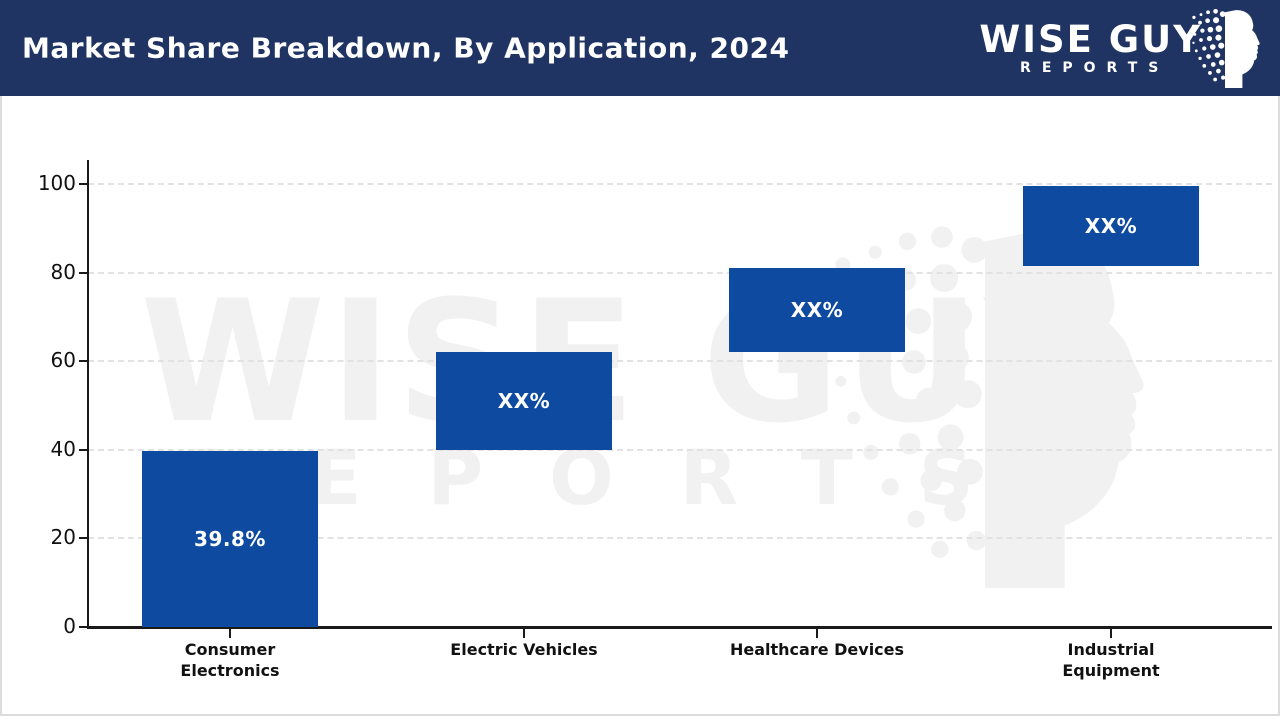  I want to click on bar-segment-4: XX%, so click(1111, 226).